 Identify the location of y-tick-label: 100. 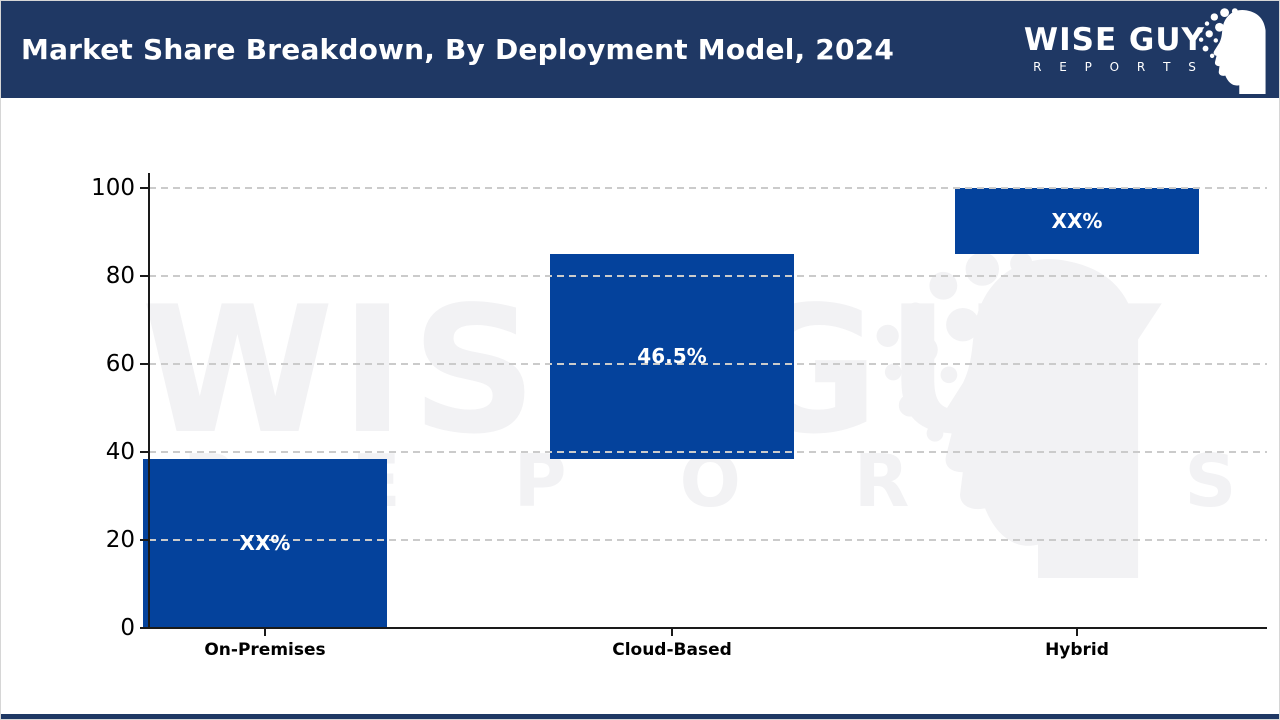
(113, 188).